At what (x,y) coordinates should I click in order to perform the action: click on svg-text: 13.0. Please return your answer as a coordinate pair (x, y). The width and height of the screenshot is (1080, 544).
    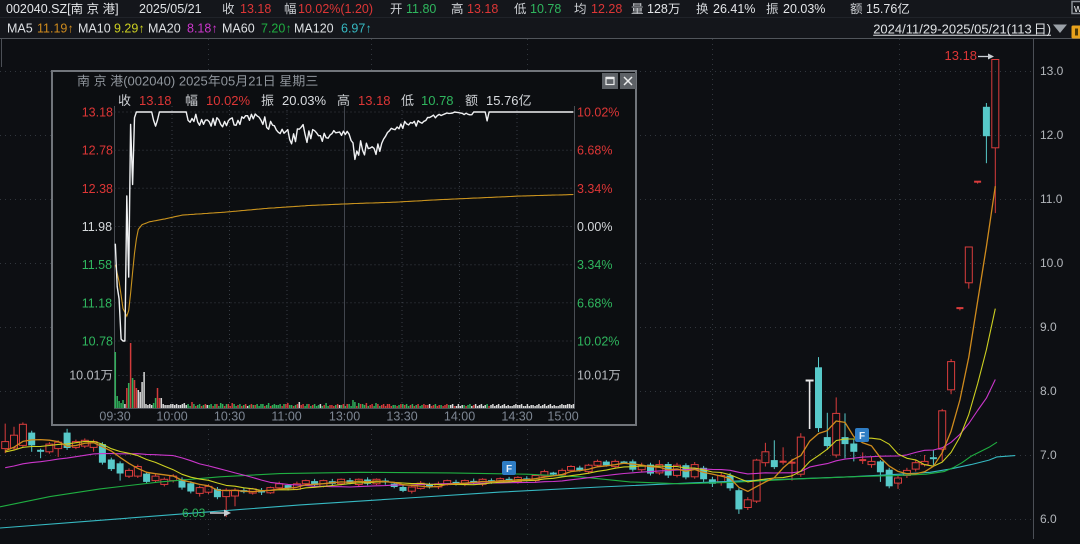
    Looking at the image, I should click on (1052, 71).